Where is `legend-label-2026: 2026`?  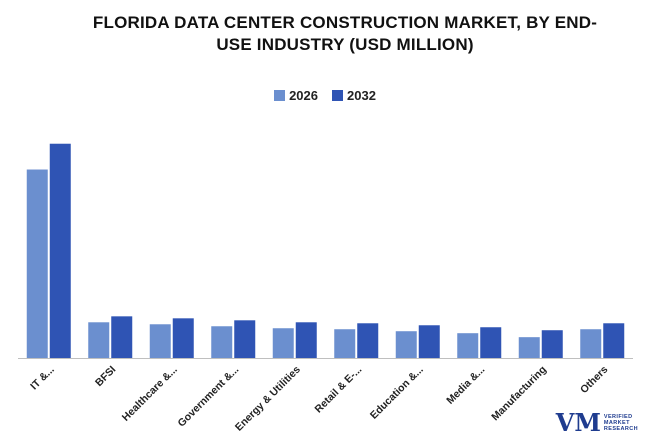
legend-label-2026: 2026 is located at coordinates (303, 95).